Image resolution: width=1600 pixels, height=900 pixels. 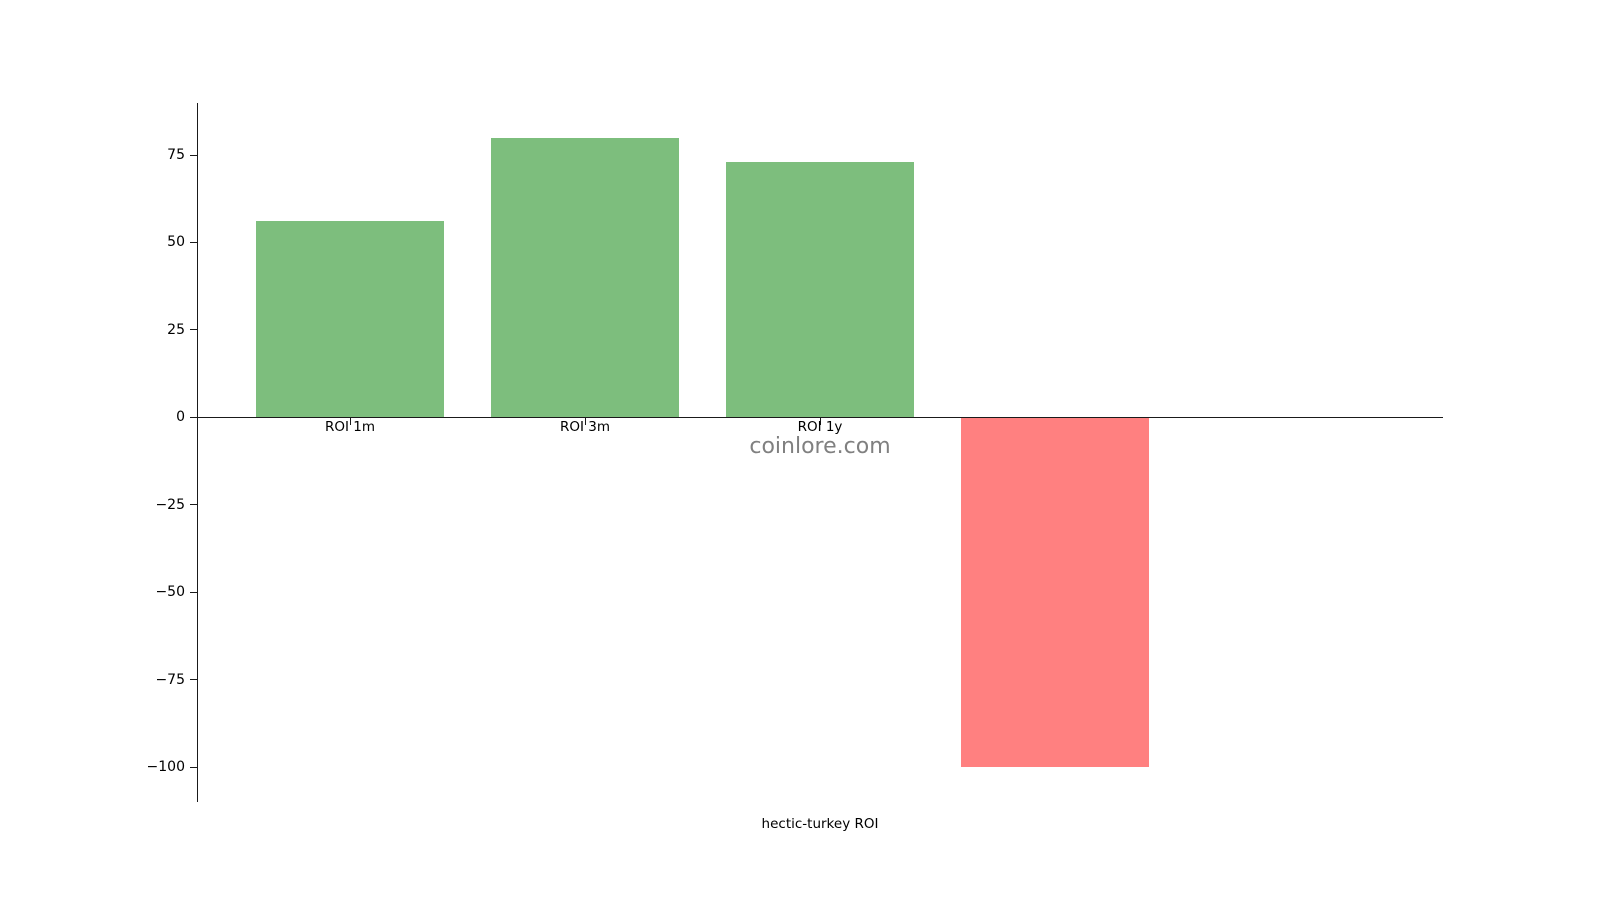 What do you see at coordinates (820, 824) in the screenshot?
I see `chart-title: hectic-turkey ROI` at bounding box center [820, 824].